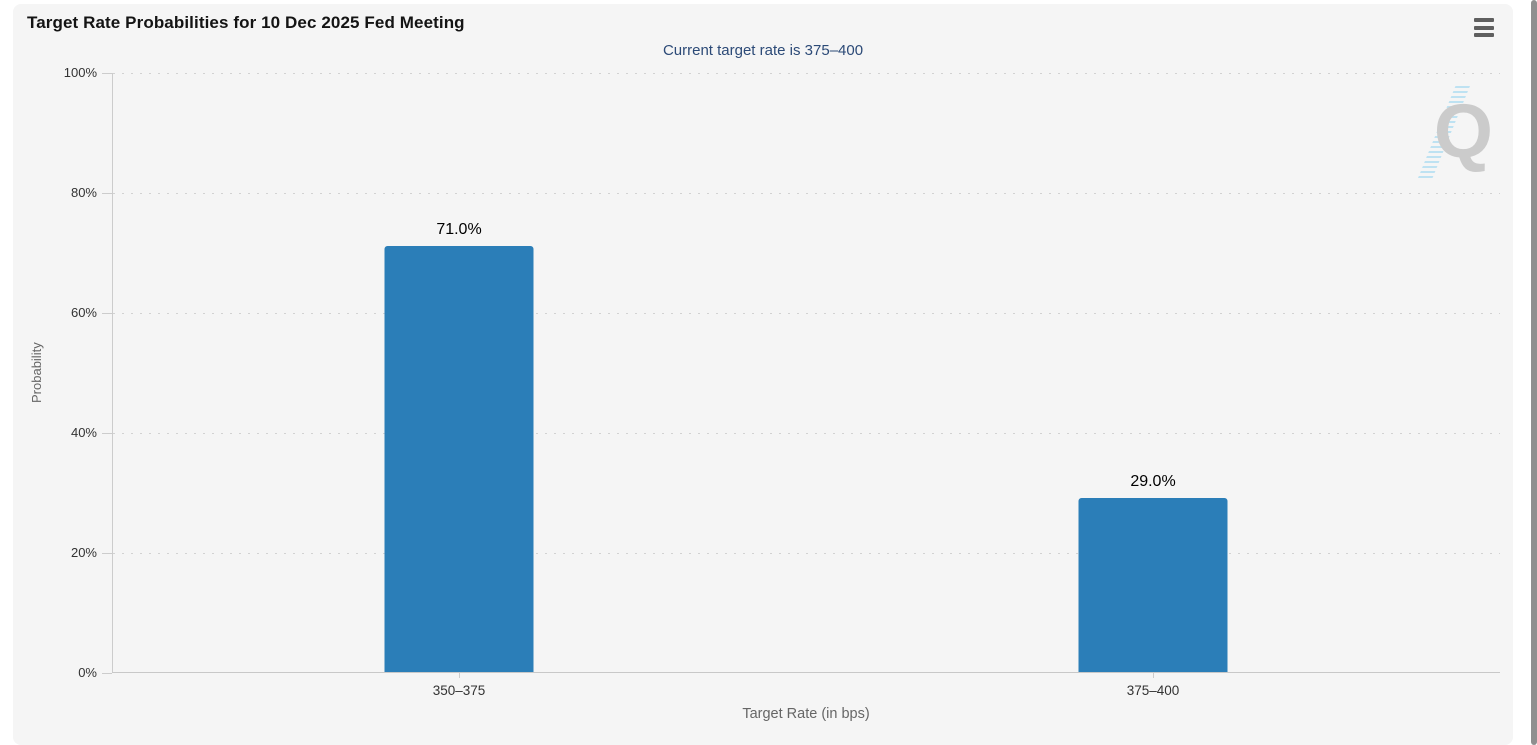  What do you see at coordinates (1153, 481) in the screenshot?
I see `bar-value-label: 29.0%` at bounding box center [1153, 481].